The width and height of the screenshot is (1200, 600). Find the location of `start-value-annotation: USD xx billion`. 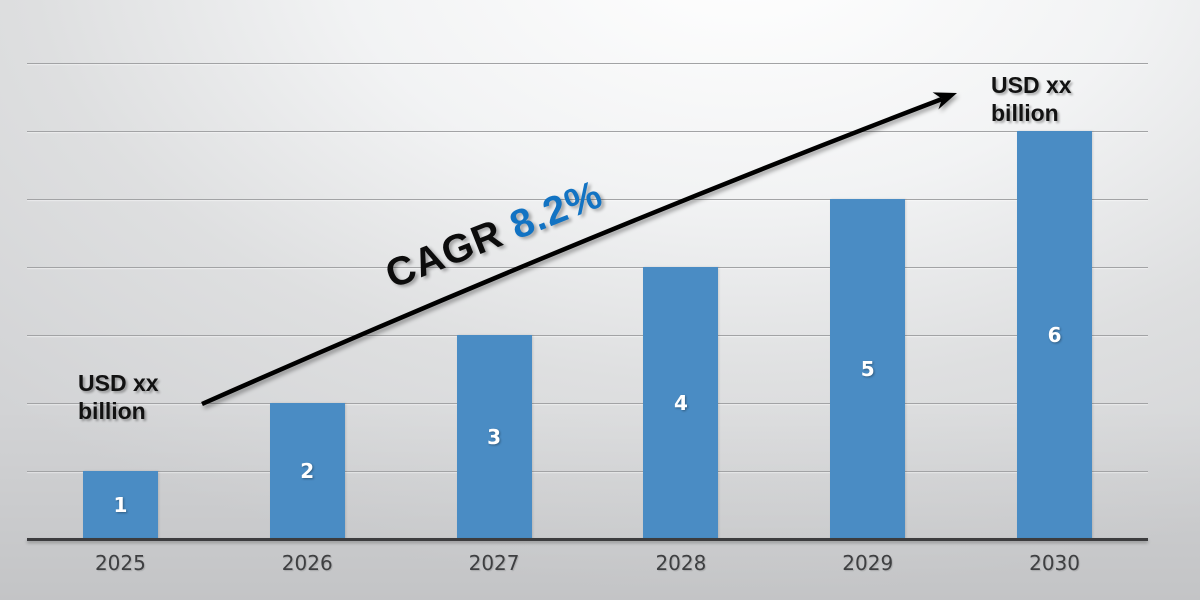

start-value-annotation: USD xx billion is located at coordinates (118, 397).